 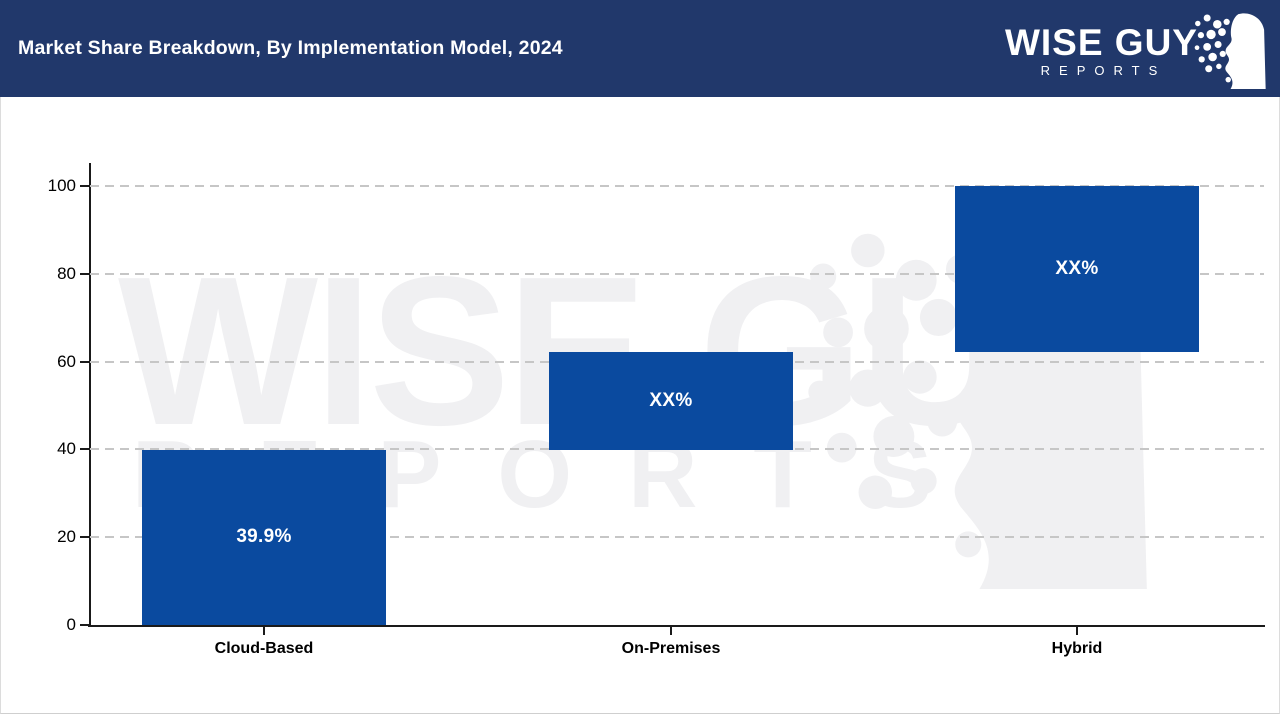 I want to click on brand-subname: REPORTS, so click(x=1103, y=70).